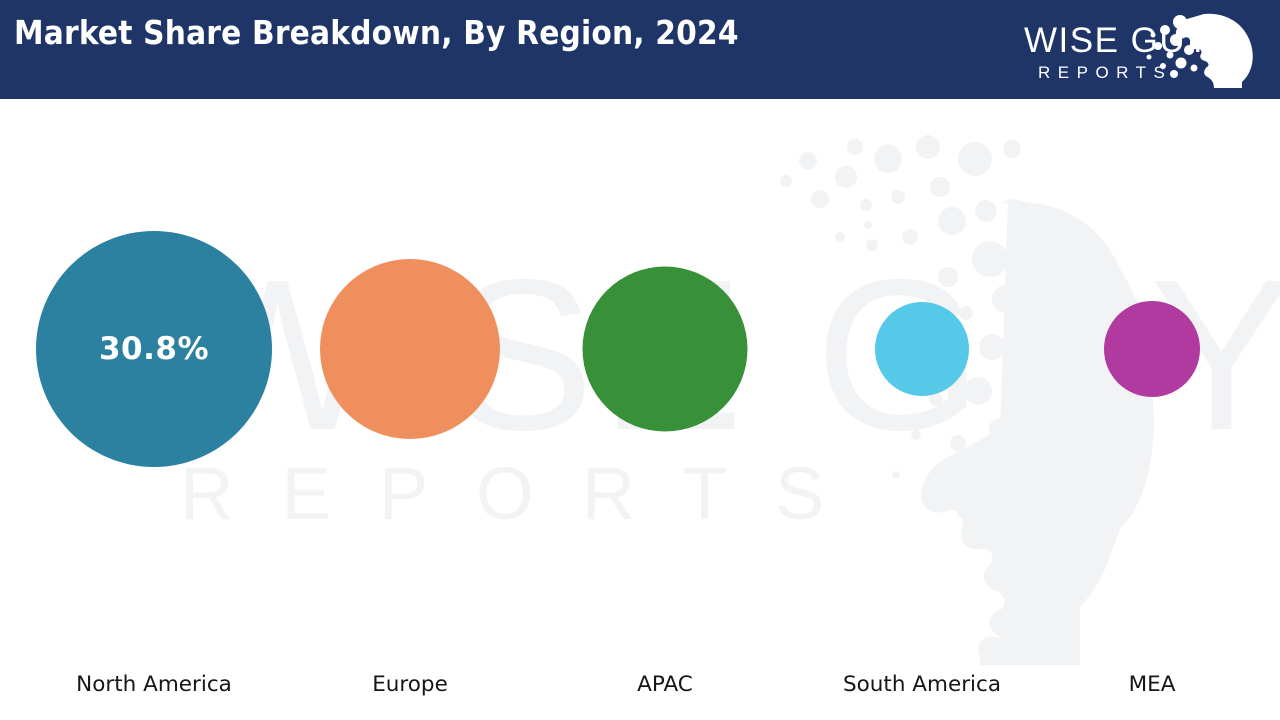 This screenshot has width=1280, height=720. I want to click on wise-guy-reports-logo: WISE GUY REPORTS, so click(1143, 49).